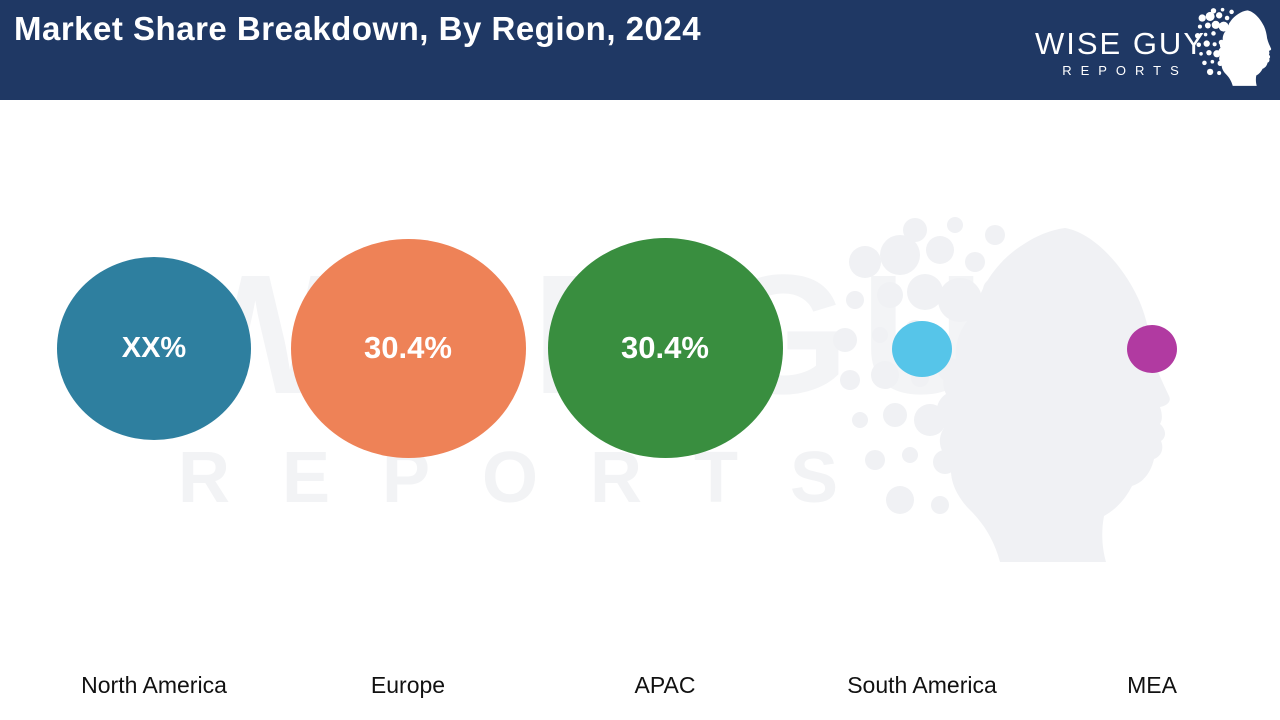 This screenshot has width=1280, height=720. I want to click on page-title: Market Share Breakdown, By Region, 2024, so click(358, 28).